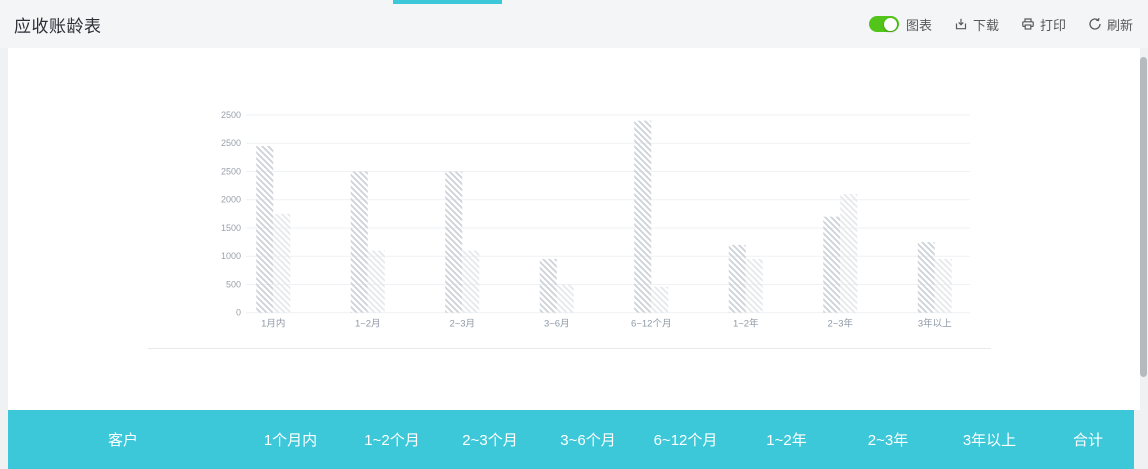 The height and width of the screenshot is (469, 1148). Describe the element at coordinates (786, 440) in the screenshot. I see `table-header-cell-6: 1~2年` at that location.